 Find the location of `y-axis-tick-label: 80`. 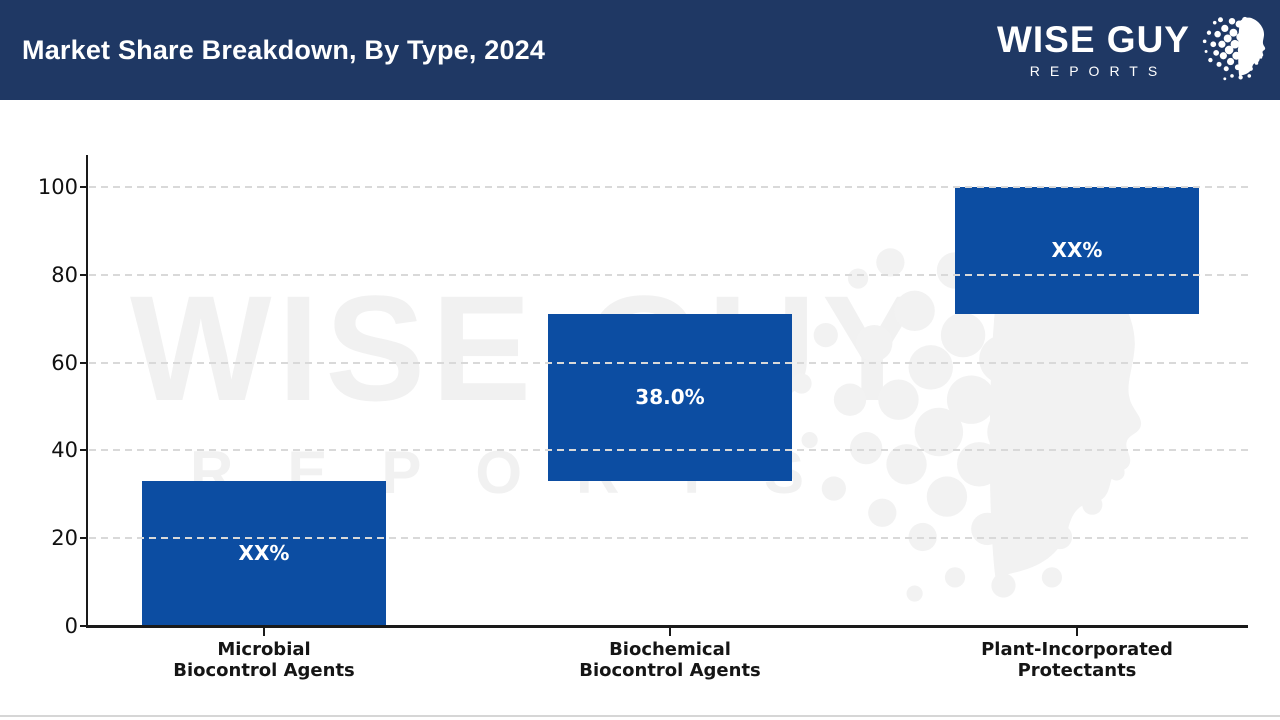

y-axis-tick-label: 80 is located at coordinates (64, 274).